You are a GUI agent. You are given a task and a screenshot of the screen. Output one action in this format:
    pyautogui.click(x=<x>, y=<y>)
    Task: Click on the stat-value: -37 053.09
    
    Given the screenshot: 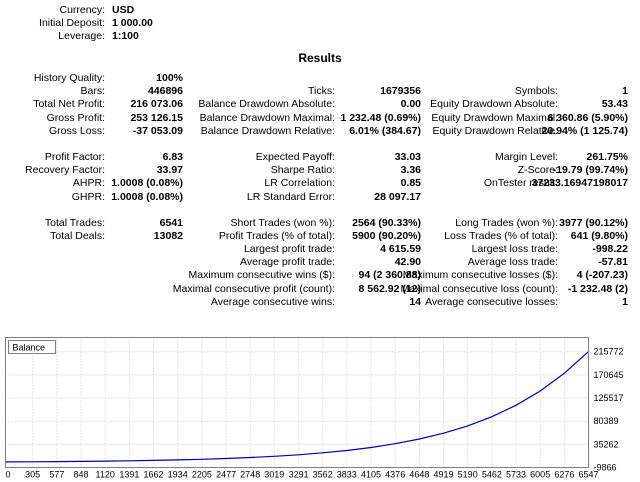 What is the action you would take?
    pyautogui.click(x=157, y=130)
    